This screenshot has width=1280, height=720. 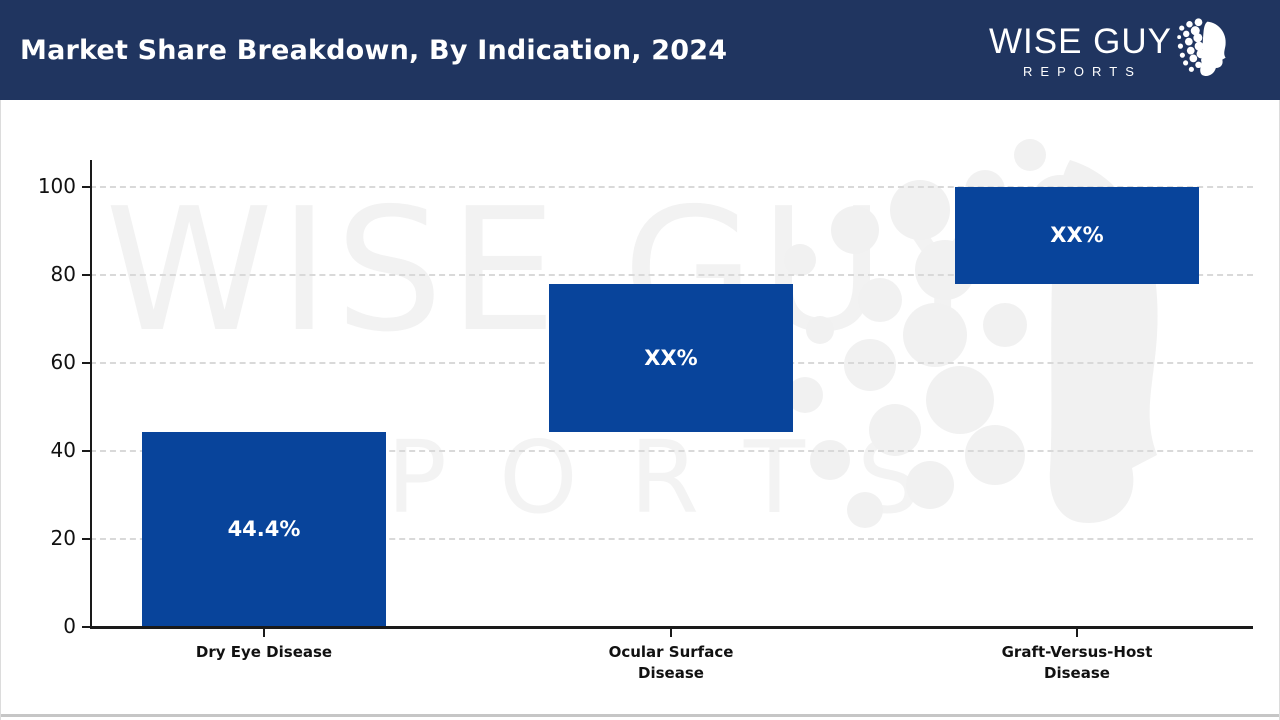 What do you see at coordinates (63, 538) in the screenshot?
I see `y-tick-label-20: 20` at bounding box center [63, 538].